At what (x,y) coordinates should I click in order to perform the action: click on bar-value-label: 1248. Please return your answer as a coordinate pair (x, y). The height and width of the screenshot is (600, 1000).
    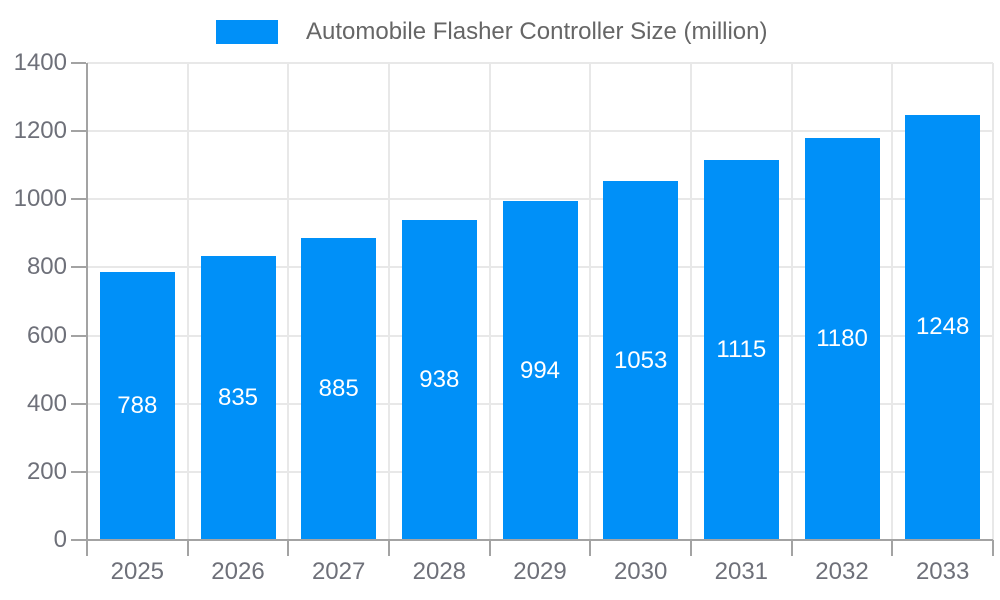
    Looking at the image, I should click on (942, 327).